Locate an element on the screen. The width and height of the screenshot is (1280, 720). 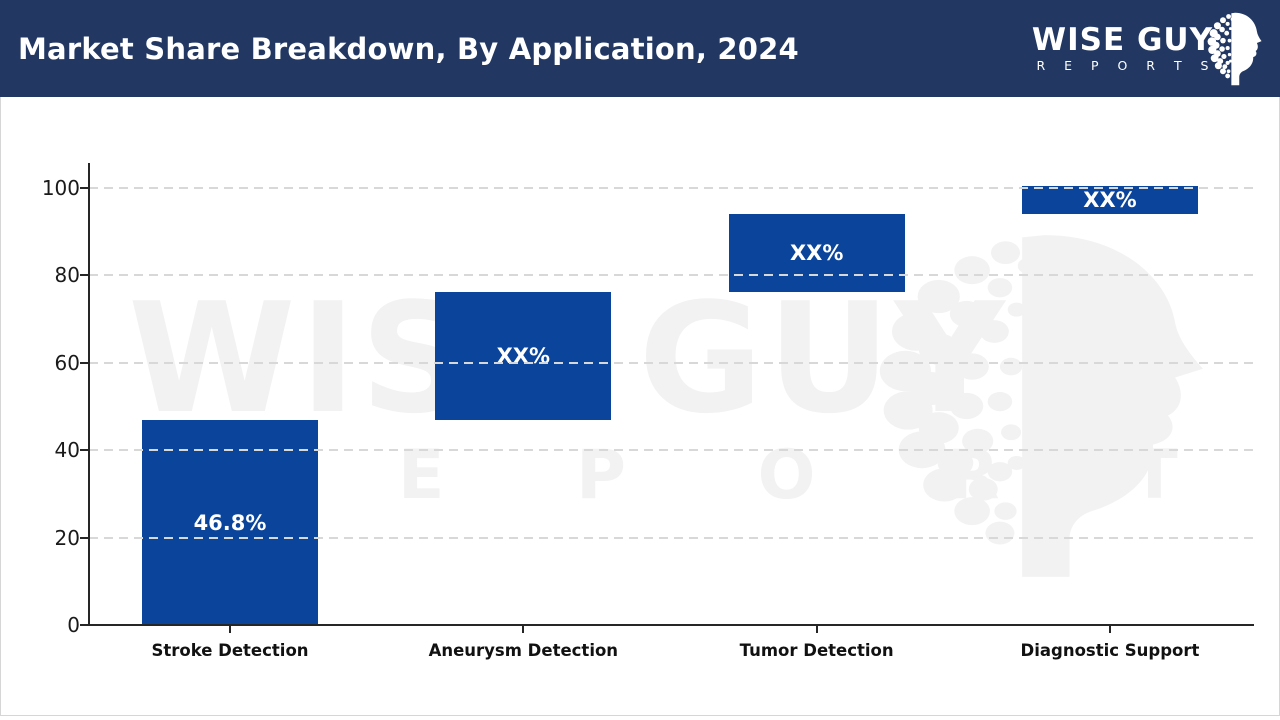
wiseguy-logo: WISE GUY R E P O R T S is located at coordinates (1147, 49).